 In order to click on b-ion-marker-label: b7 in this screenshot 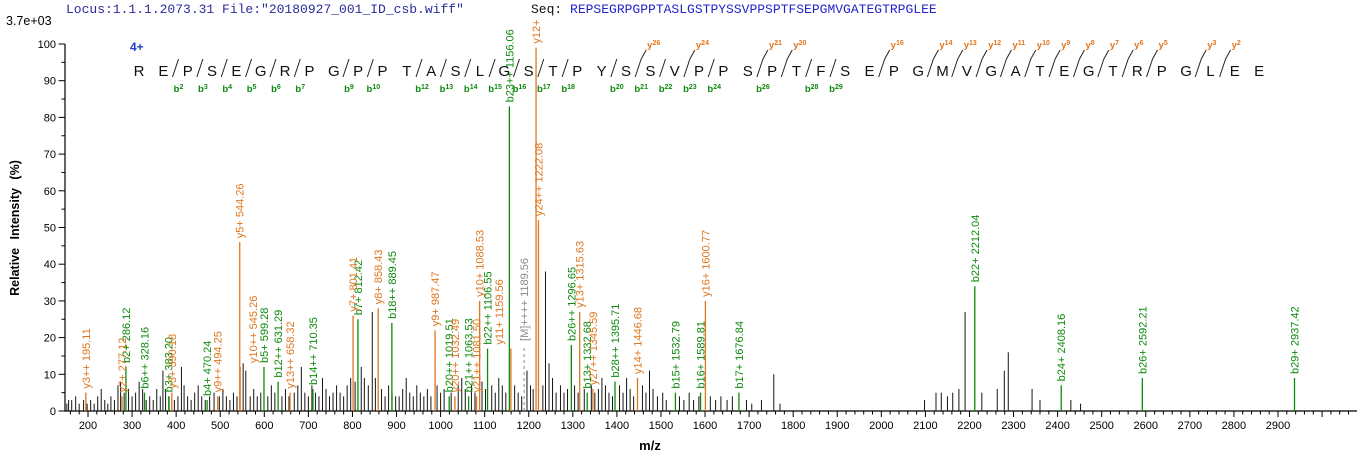, I will do `click(300, 89)`.